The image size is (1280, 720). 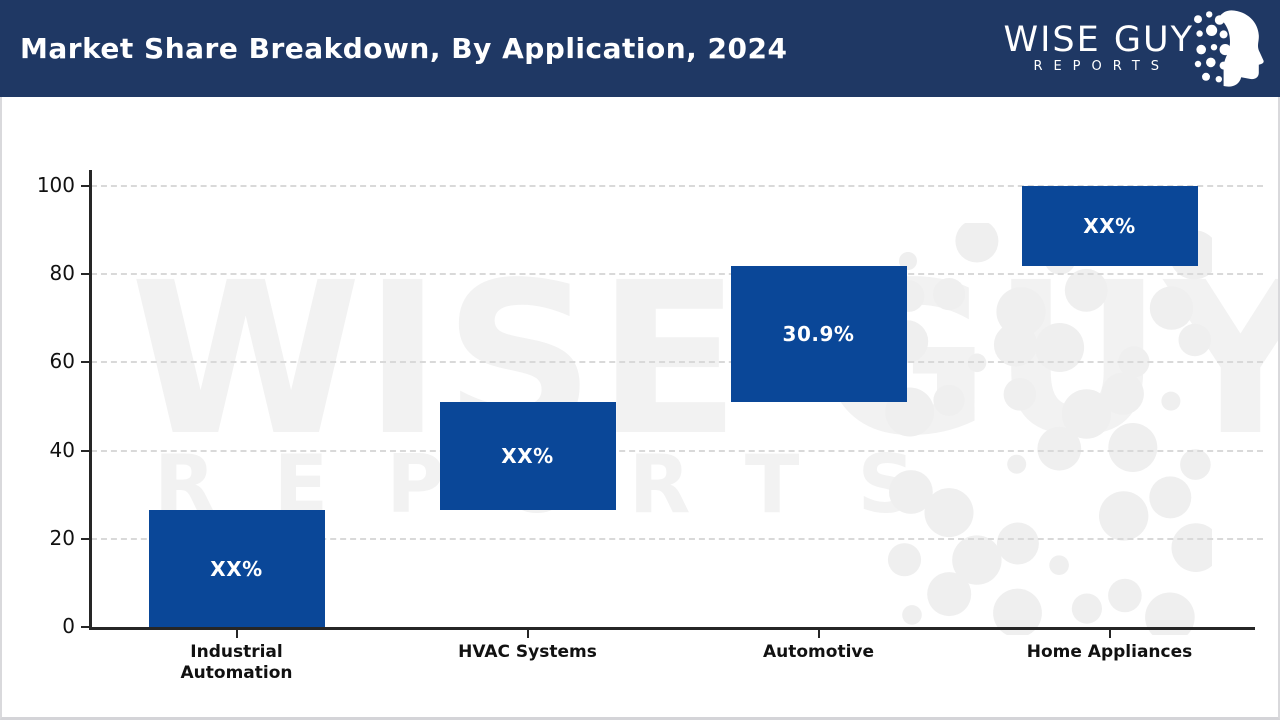 I want to click on logo-wordmark: WISE GUY, so click(x=1098, y=39).